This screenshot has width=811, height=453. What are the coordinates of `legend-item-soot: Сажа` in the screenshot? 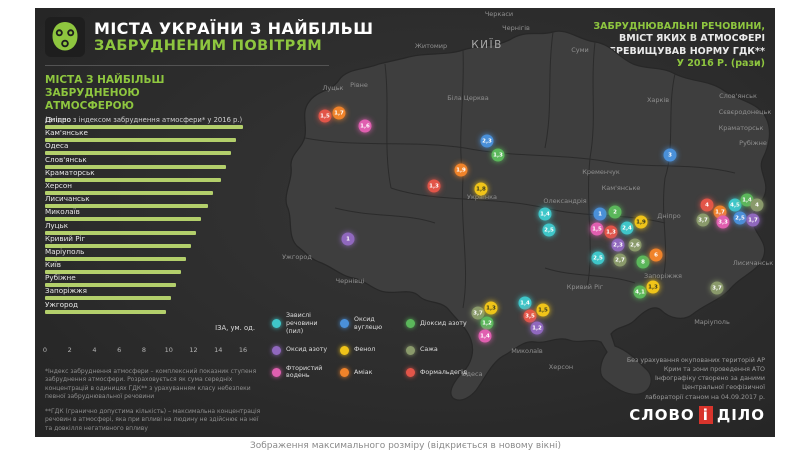 It's located at (439, 350).